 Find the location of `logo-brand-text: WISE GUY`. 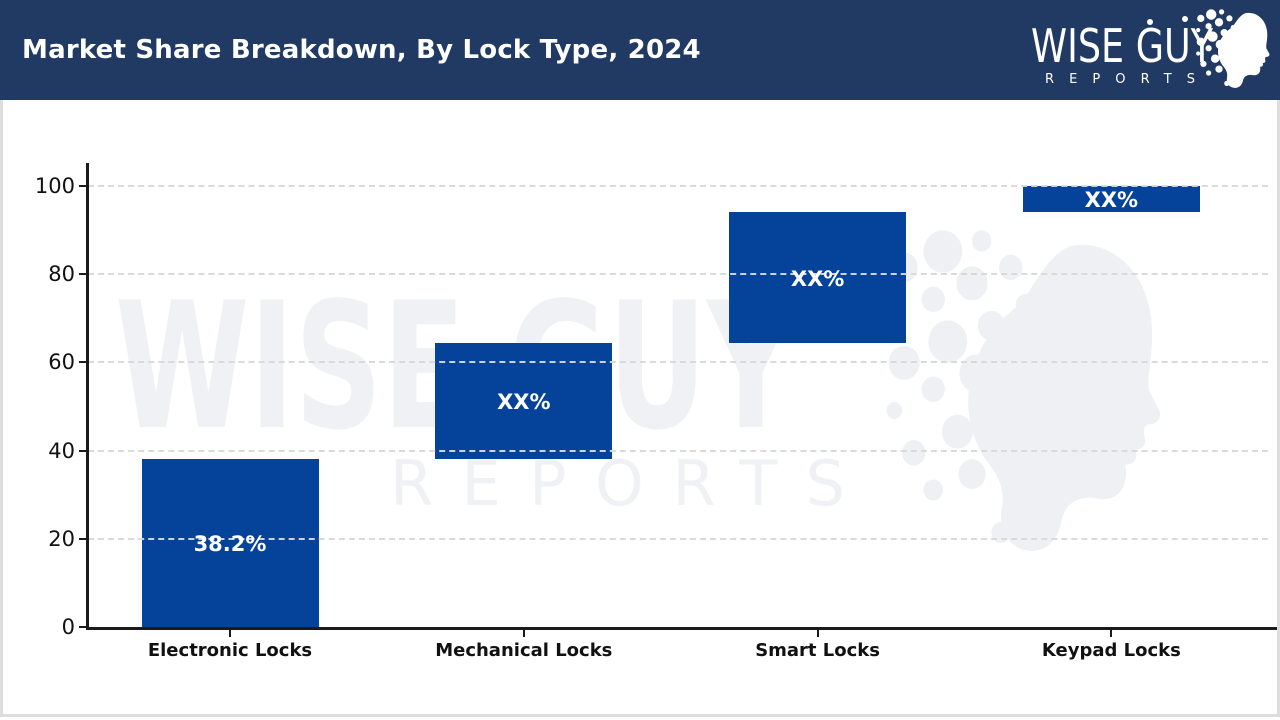

logo-brand-text: WISE GUY is located at coordinates (1122, 46).